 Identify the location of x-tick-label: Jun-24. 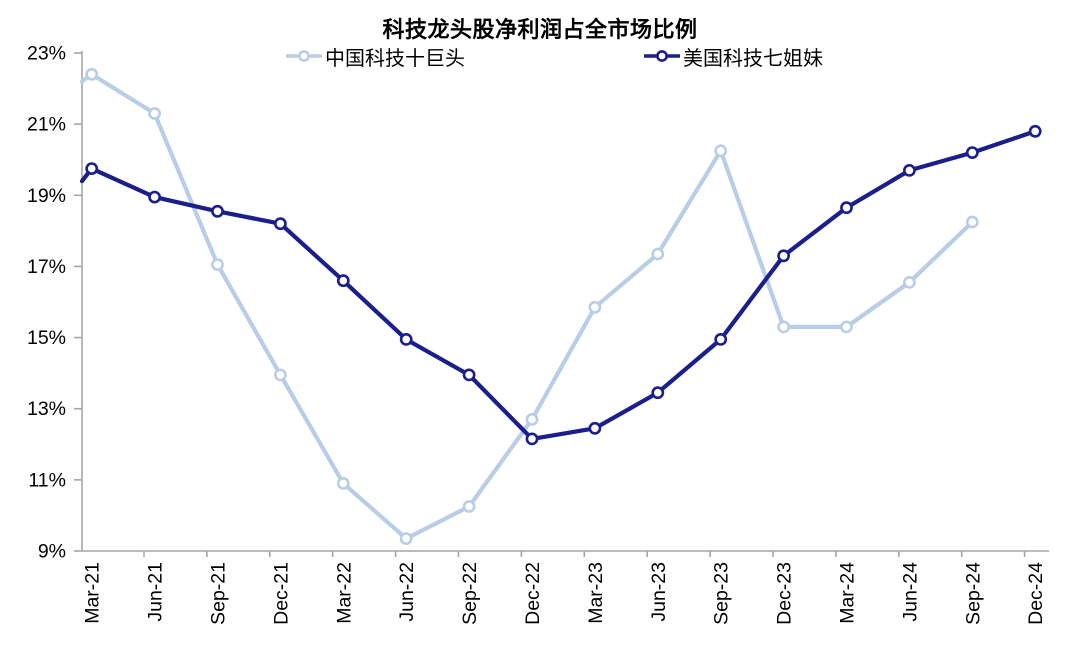
(910, 592).